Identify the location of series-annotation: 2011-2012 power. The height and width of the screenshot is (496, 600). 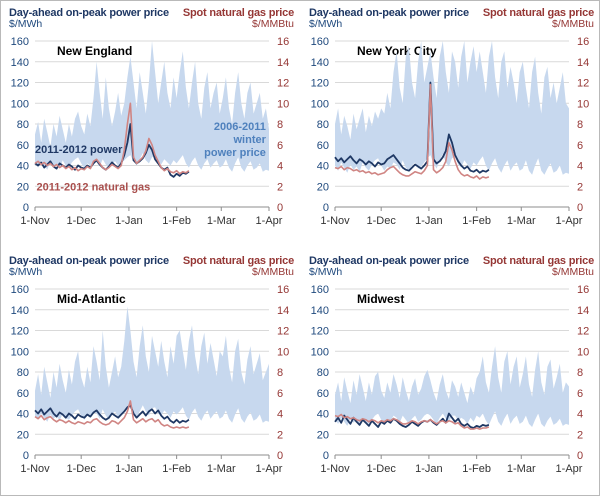
(79, 150).